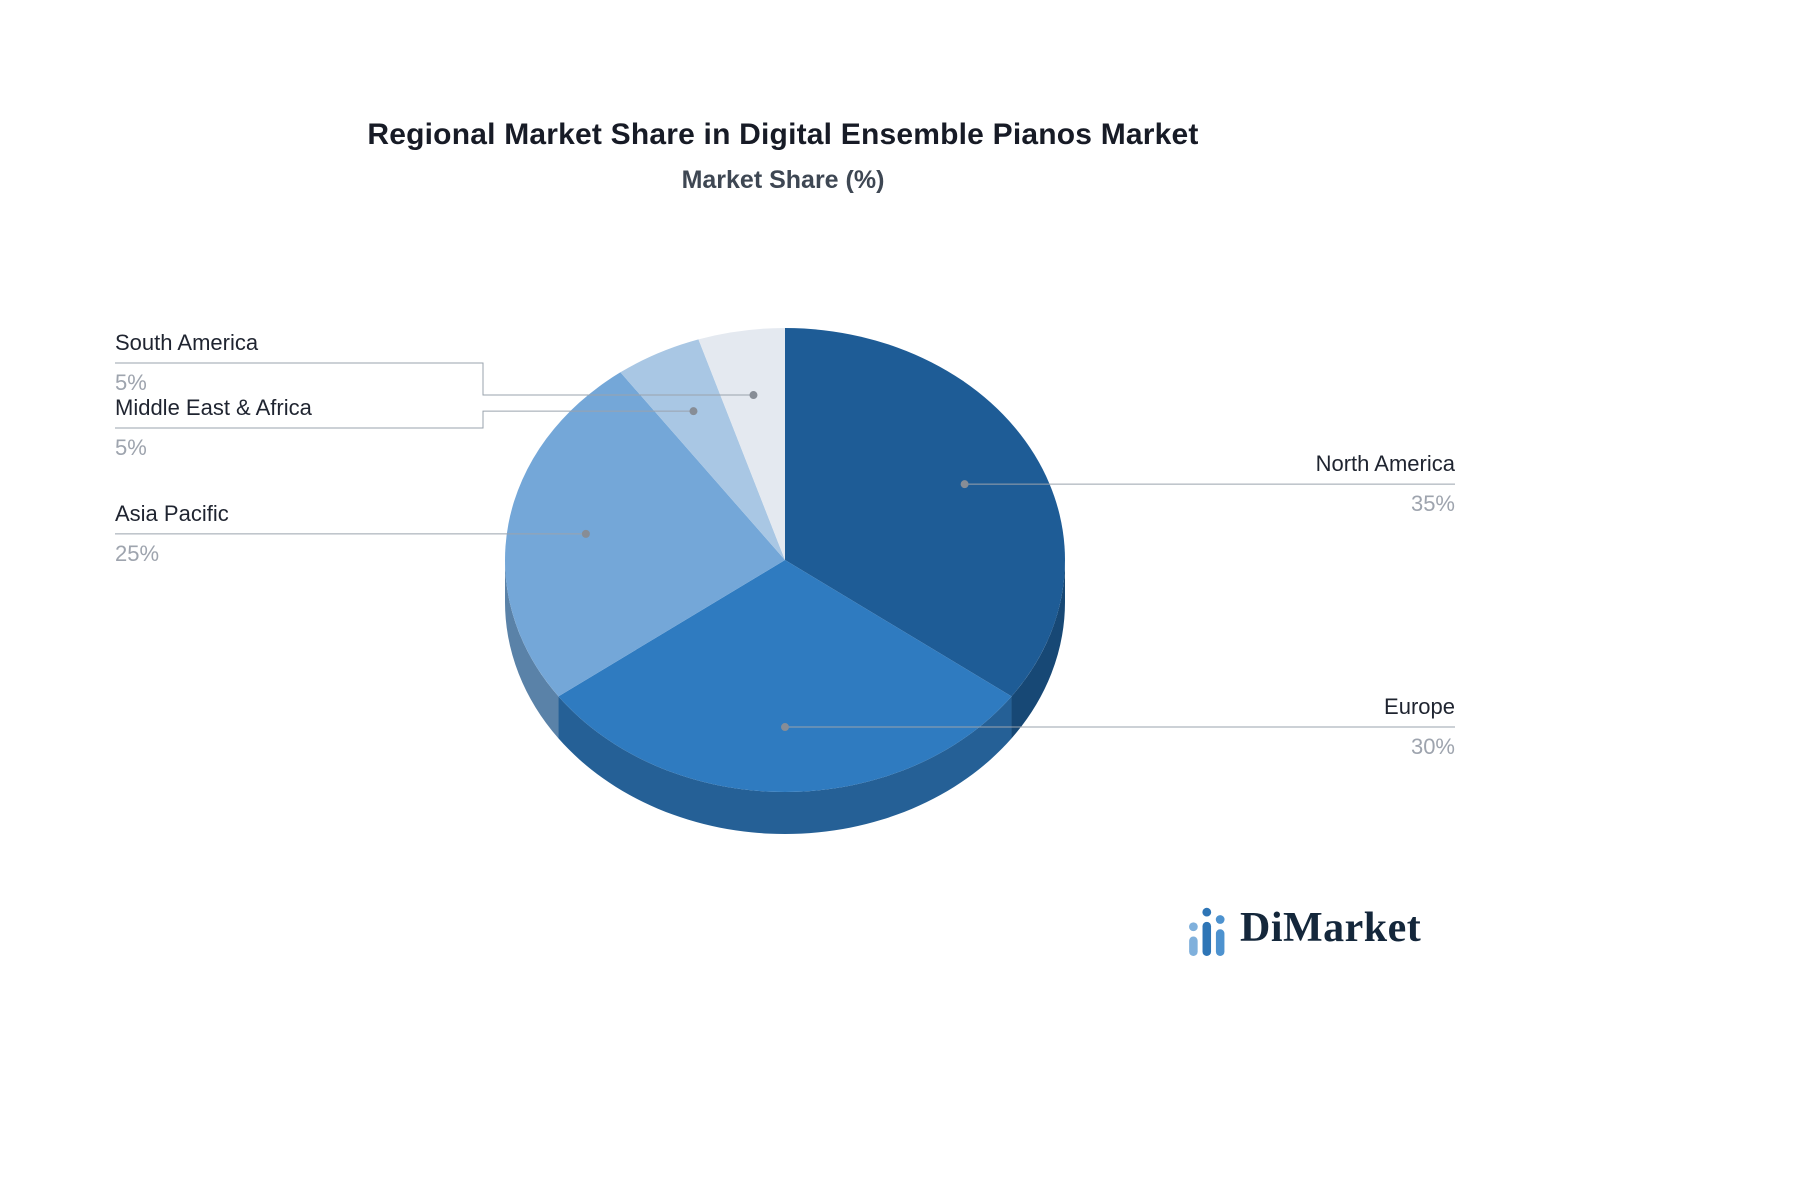  Describe the element at coordinates (131, 382) in the screenshot. I see `slice-value-south-america: 5%` at that location.